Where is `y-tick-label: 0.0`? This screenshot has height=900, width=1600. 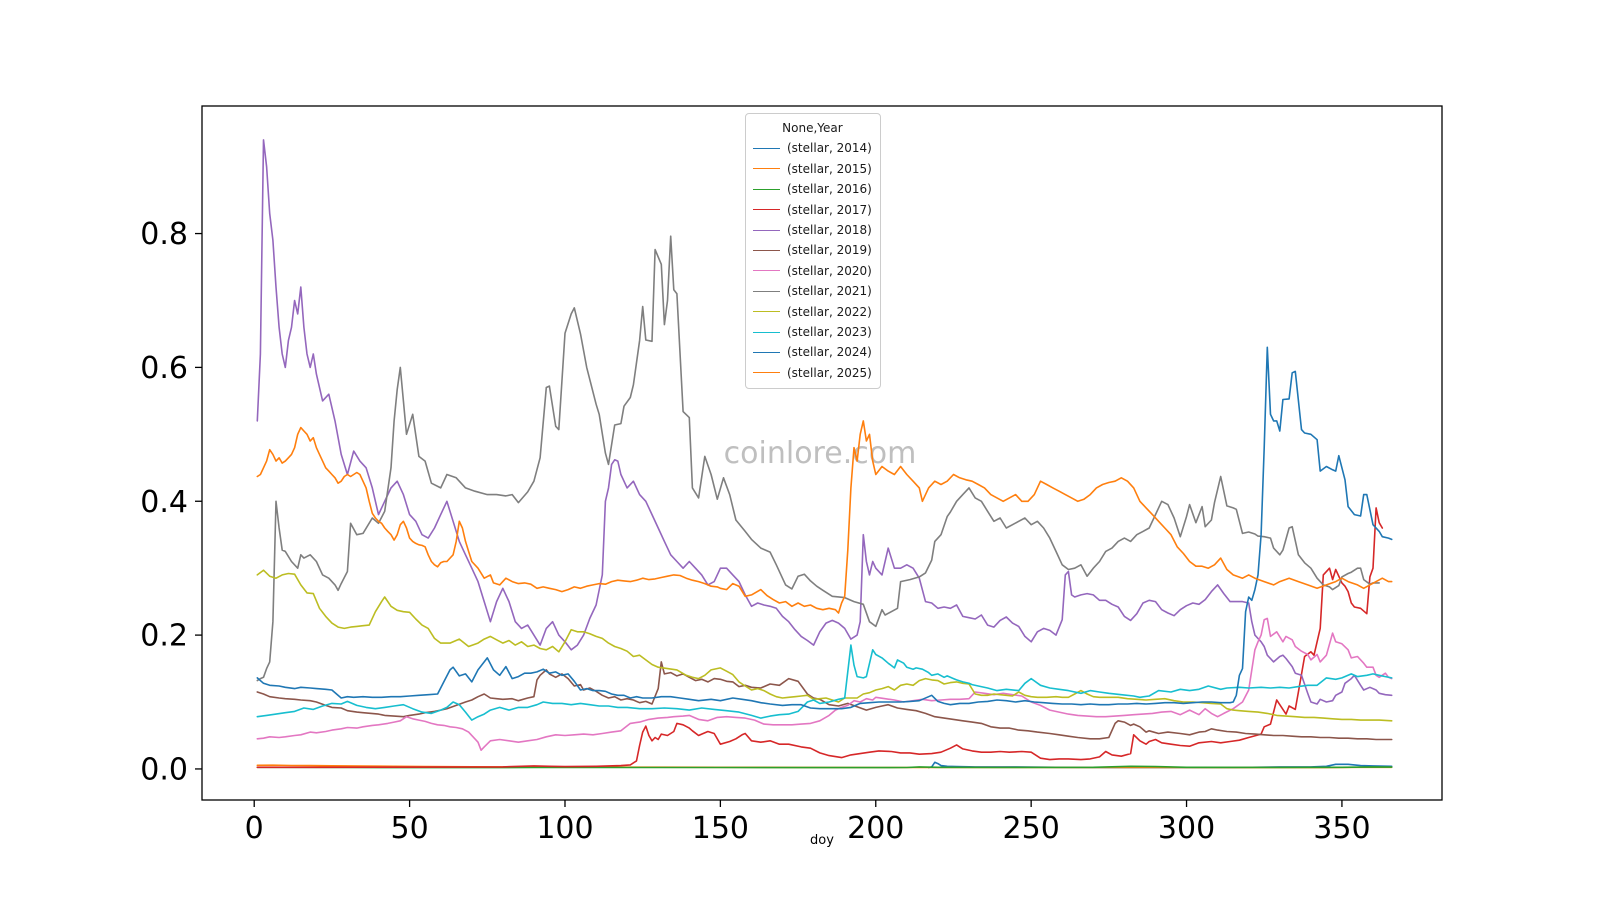
y-tick-label: 0.0 is located at coordinates (164, 769).